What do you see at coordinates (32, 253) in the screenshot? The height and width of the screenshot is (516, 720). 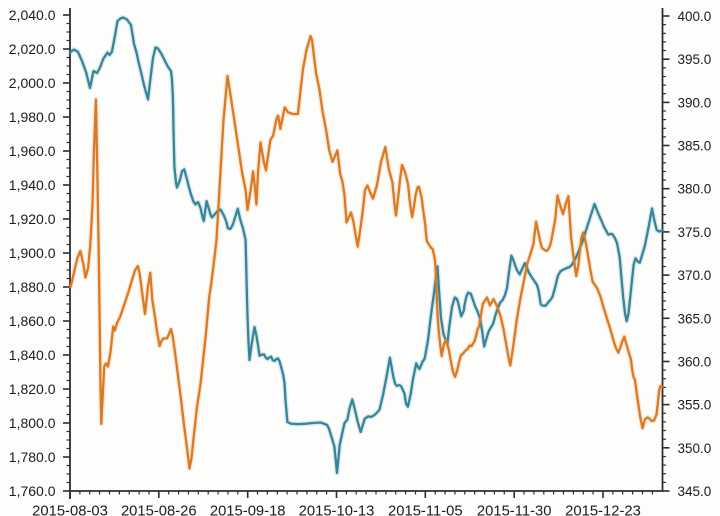 I see `svg-text: 1,900.0` at bounding box center [32, 253].